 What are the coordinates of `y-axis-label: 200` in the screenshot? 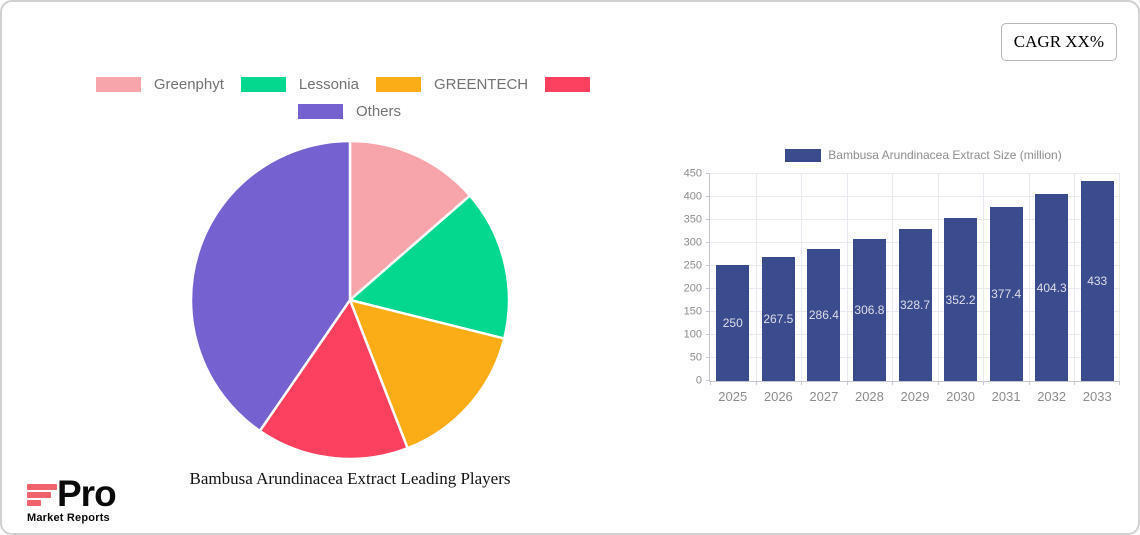 It's located at (692, 288).